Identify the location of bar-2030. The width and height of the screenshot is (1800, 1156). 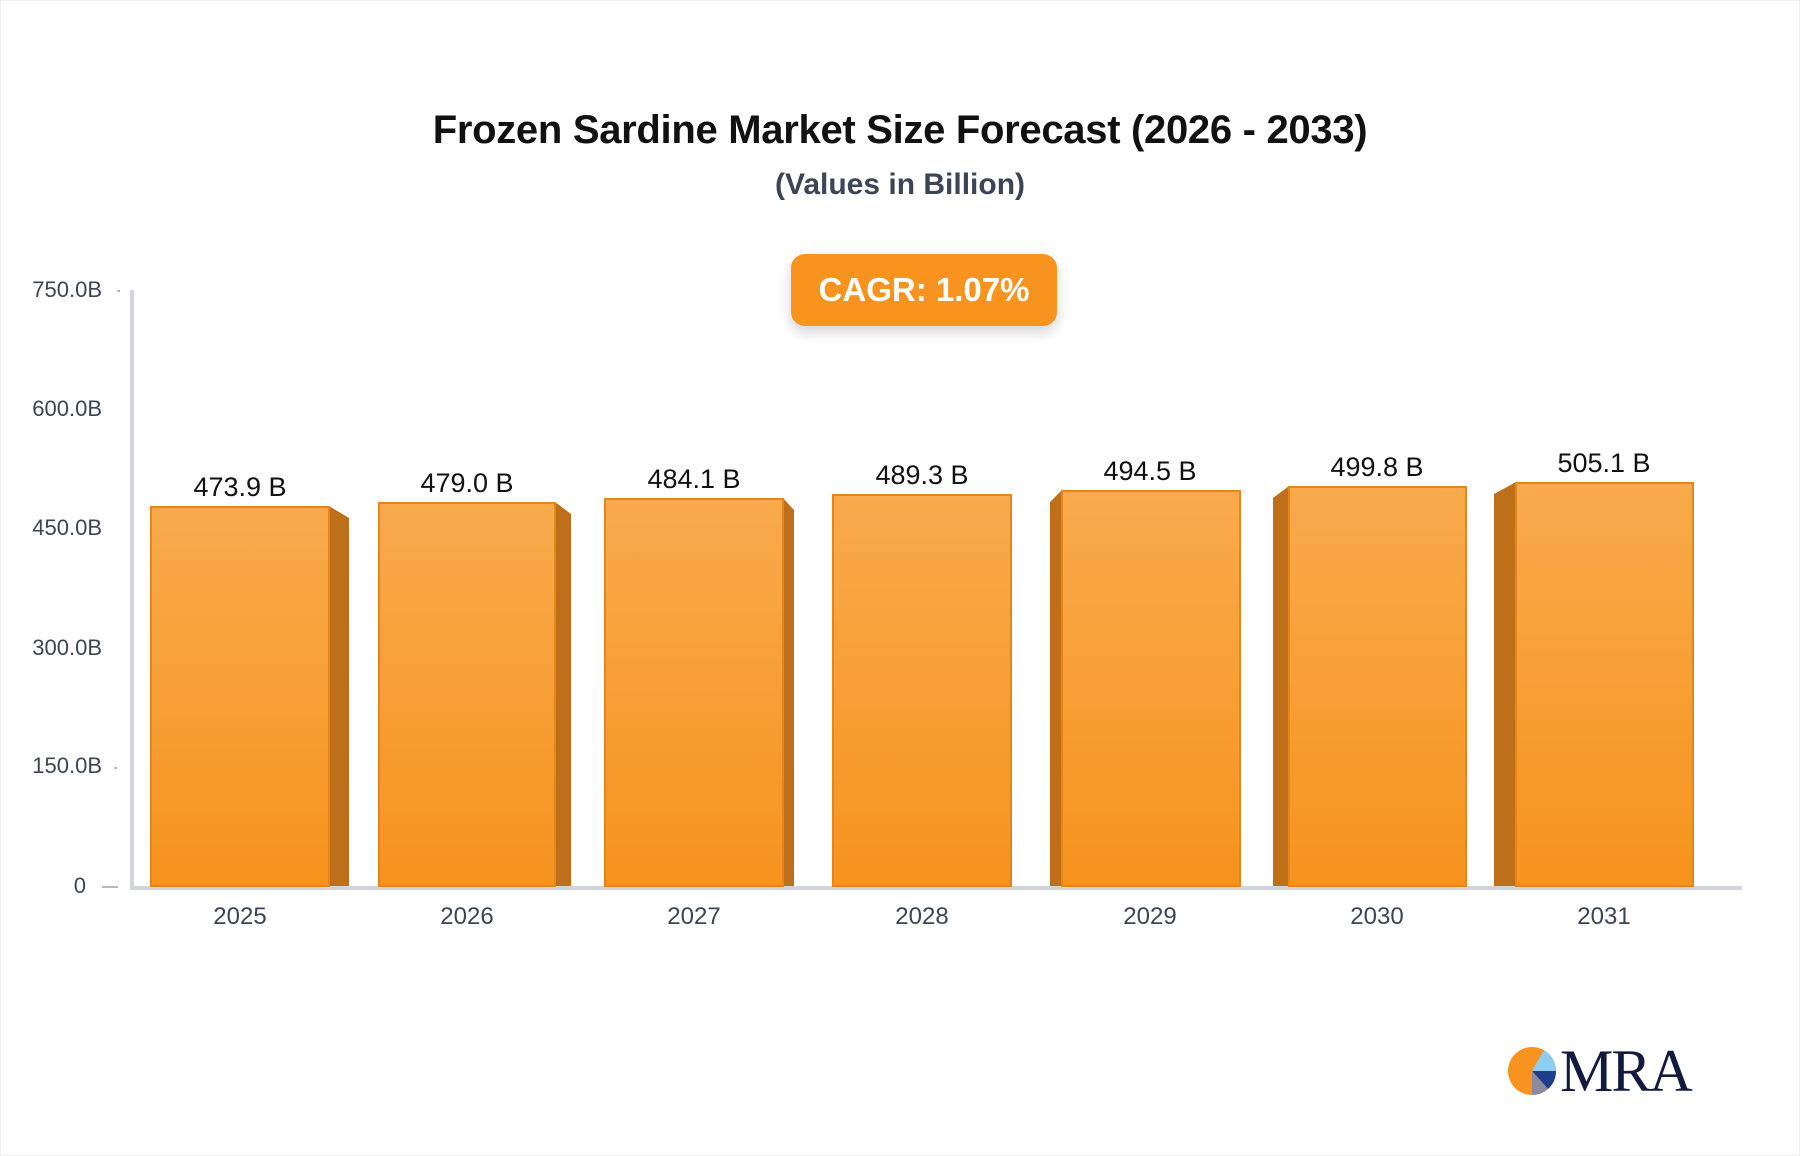
(1377, 686).